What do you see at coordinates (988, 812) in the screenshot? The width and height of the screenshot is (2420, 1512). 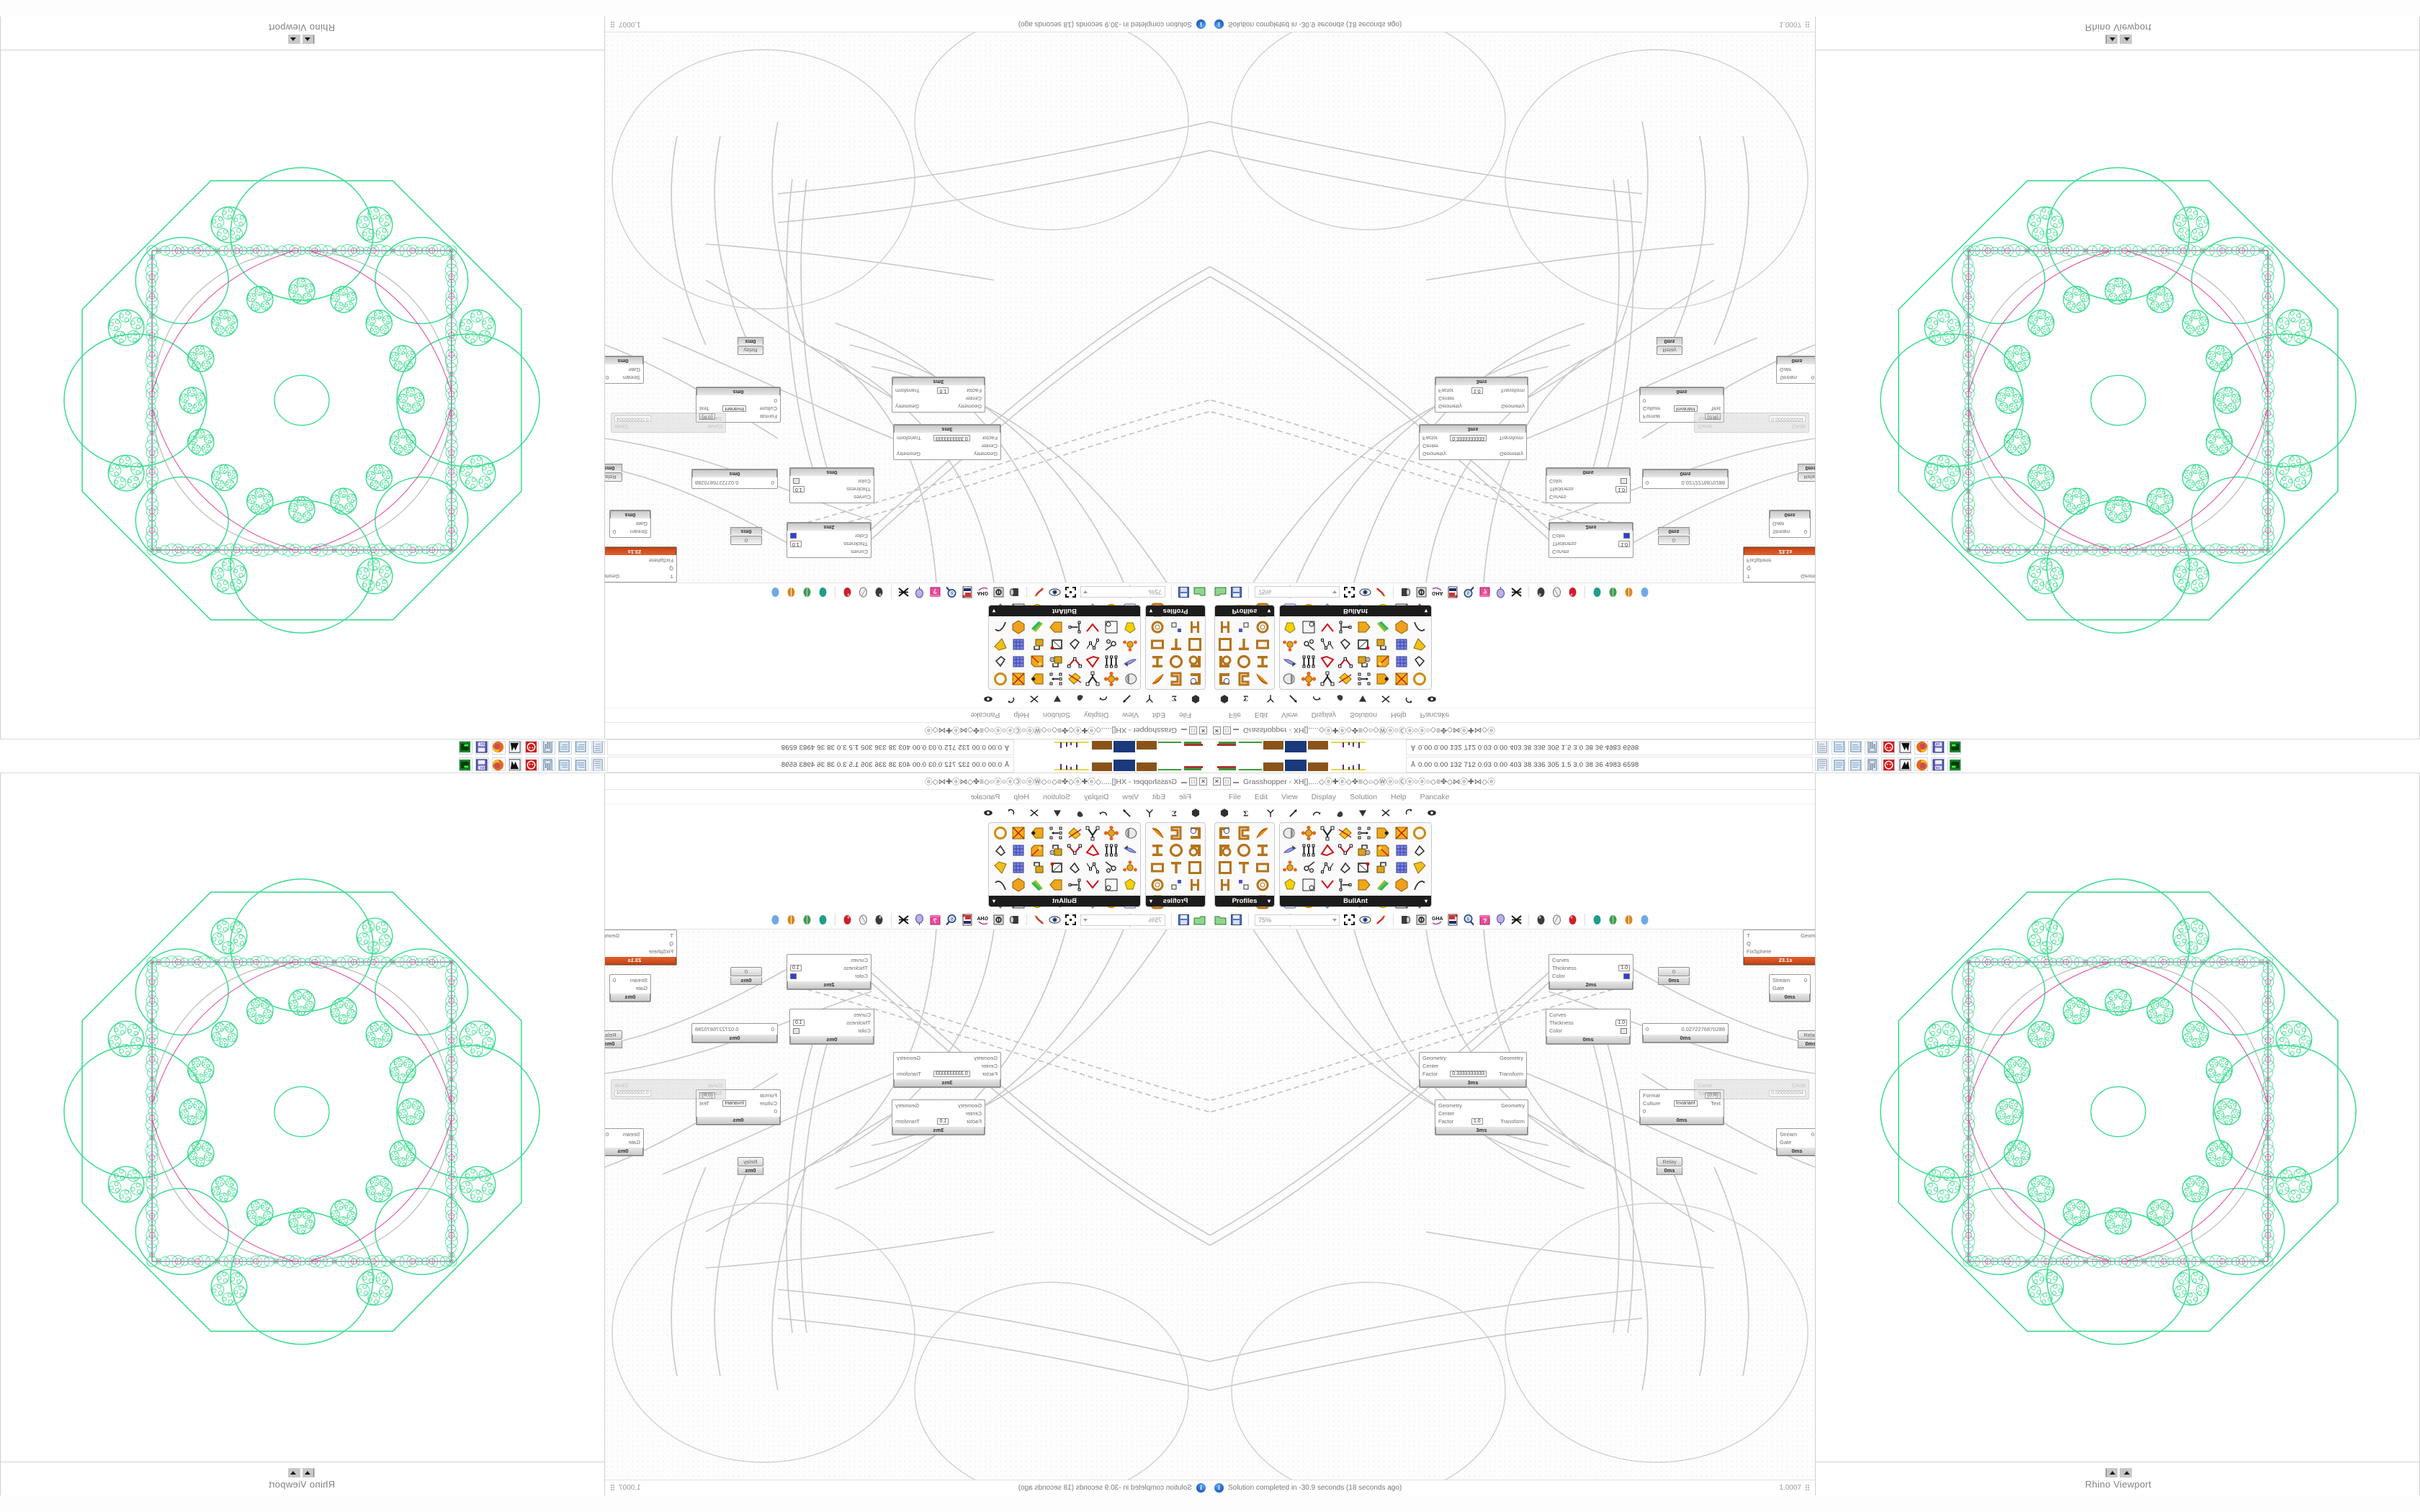 I see `display-eye-icon` at bounding box center [988, 812].